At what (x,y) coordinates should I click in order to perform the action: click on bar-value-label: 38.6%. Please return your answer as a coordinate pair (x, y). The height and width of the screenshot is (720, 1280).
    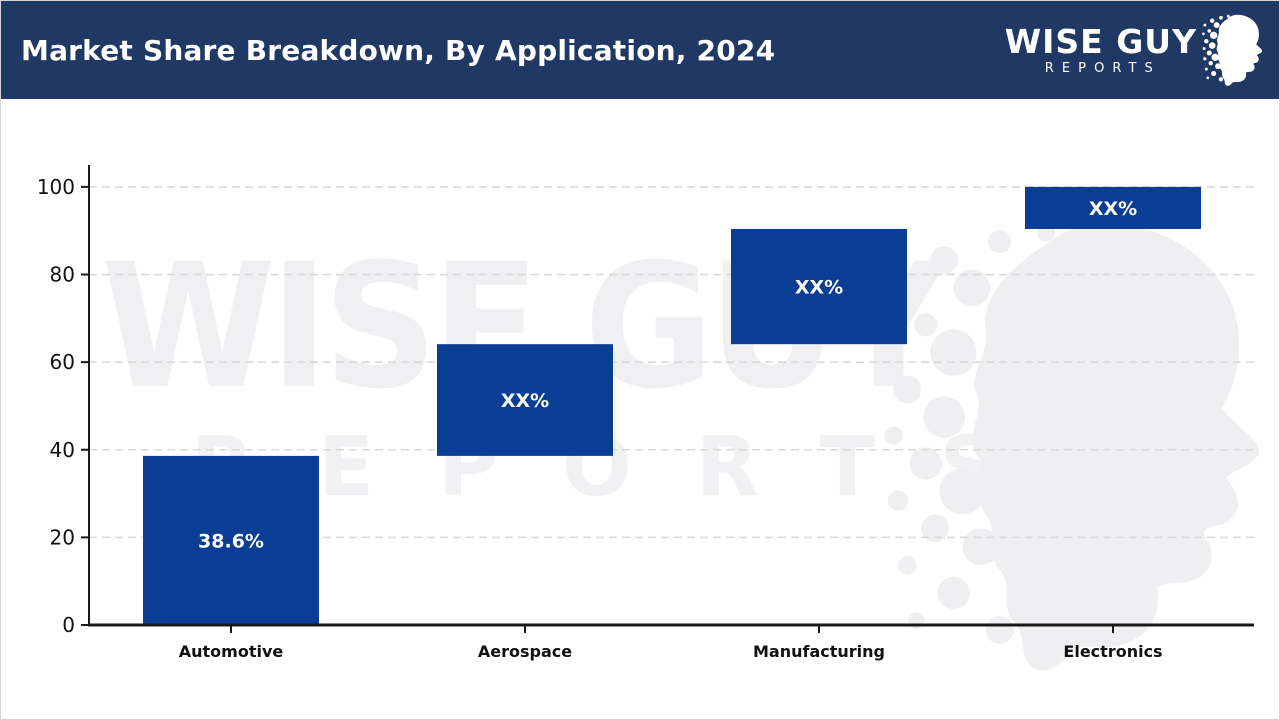
    Looking at the image, I should click on (231, 541).